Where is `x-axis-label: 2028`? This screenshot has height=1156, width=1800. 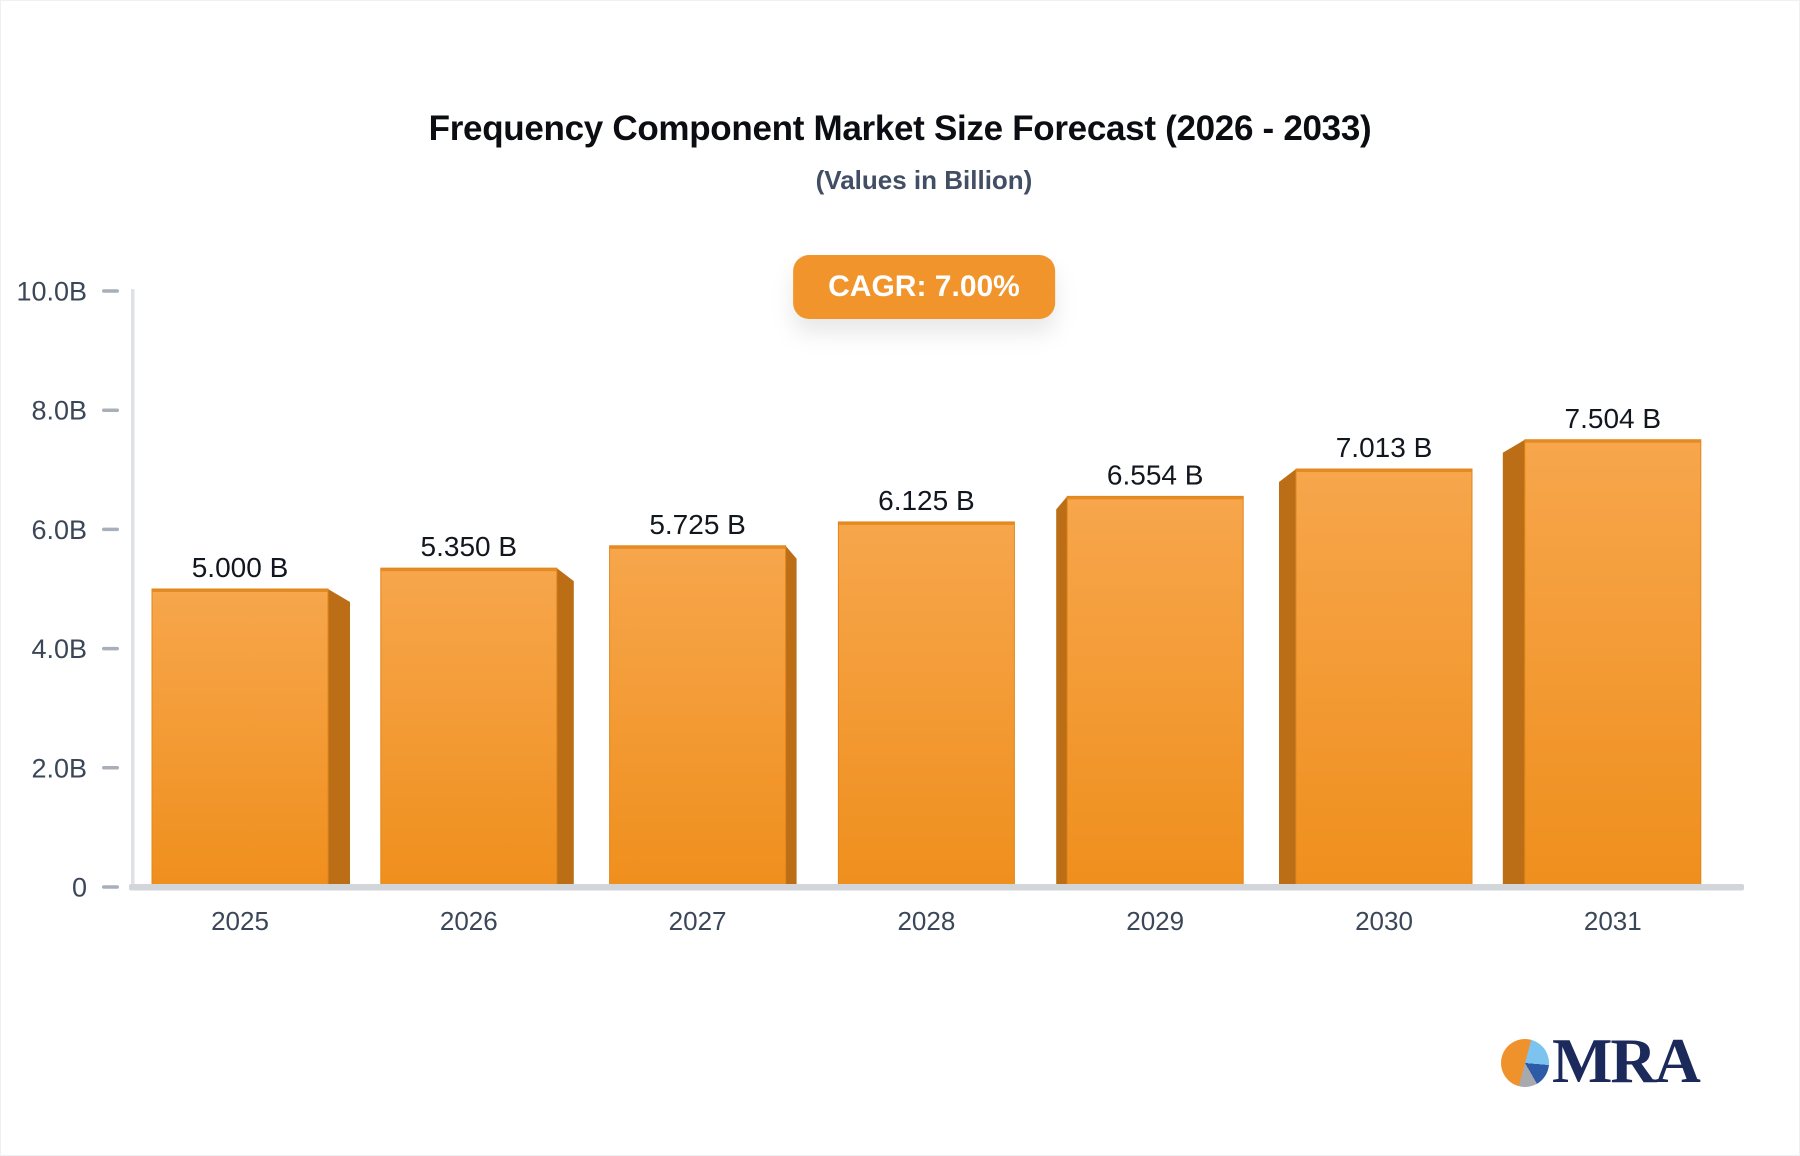 x-axis-label: 2028 is located at coordinates (926, 921).